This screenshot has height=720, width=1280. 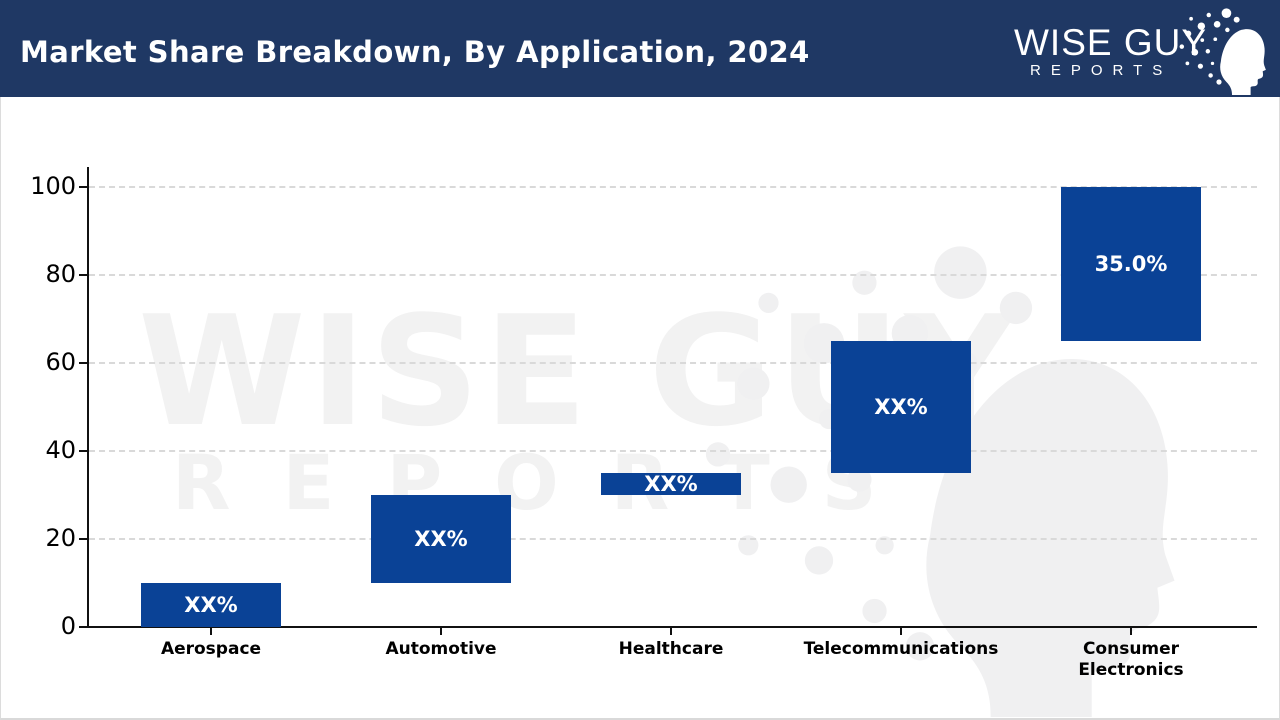 What do you see at coordinates (60, 274) in the screenshot?
I see `y-tick-label: 80` at bounding box center [60, 274].